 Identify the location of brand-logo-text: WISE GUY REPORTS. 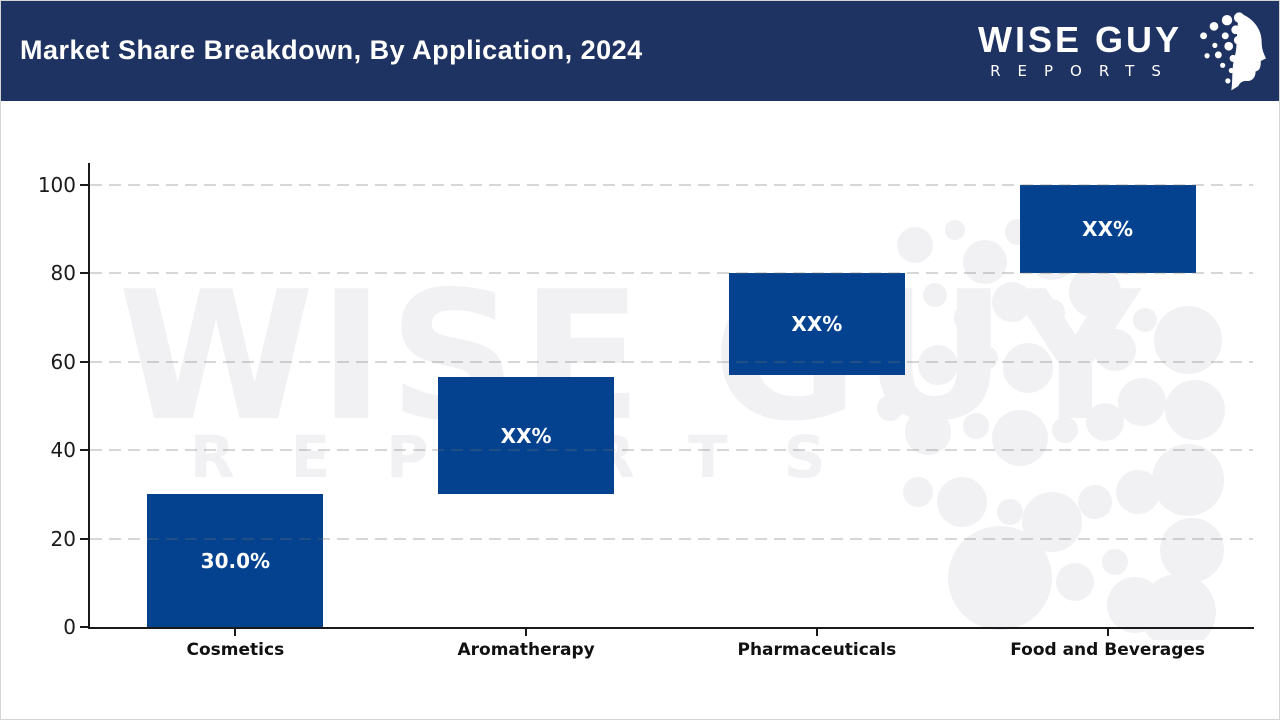
(1080, 50).